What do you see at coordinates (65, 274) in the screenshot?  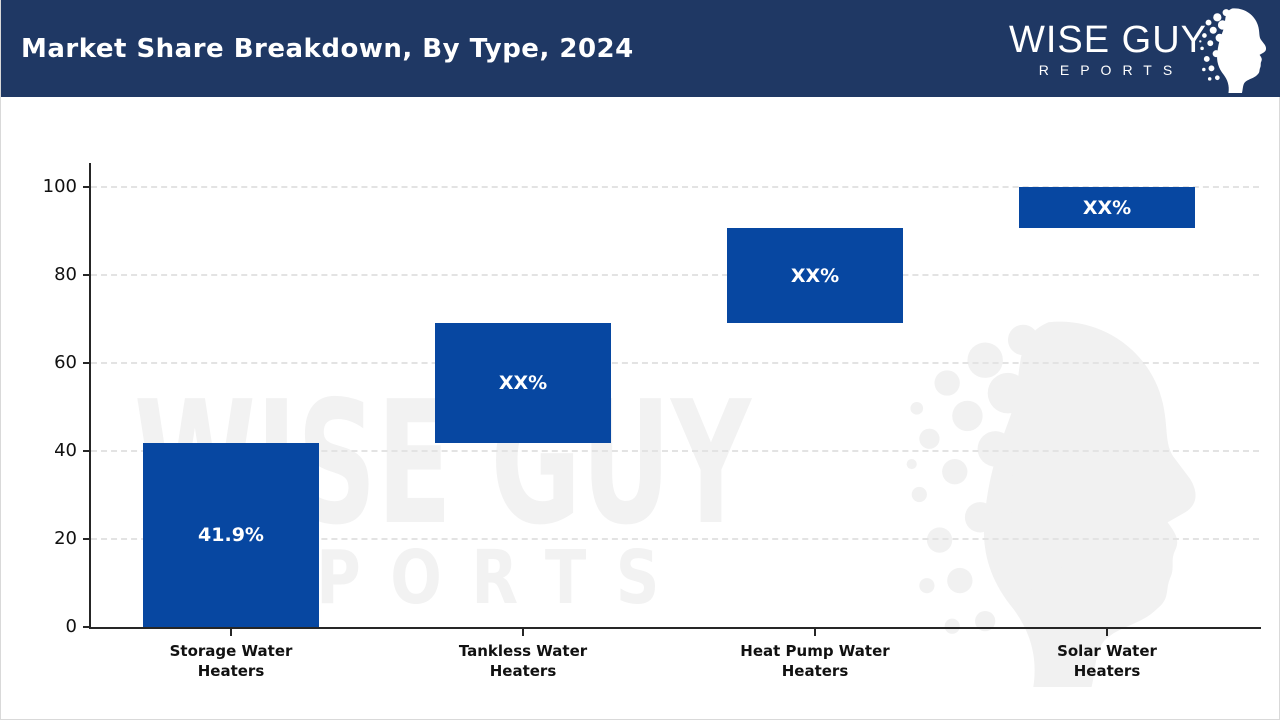 I see `y-tick-label: 80` at bounding box center [65, 274].